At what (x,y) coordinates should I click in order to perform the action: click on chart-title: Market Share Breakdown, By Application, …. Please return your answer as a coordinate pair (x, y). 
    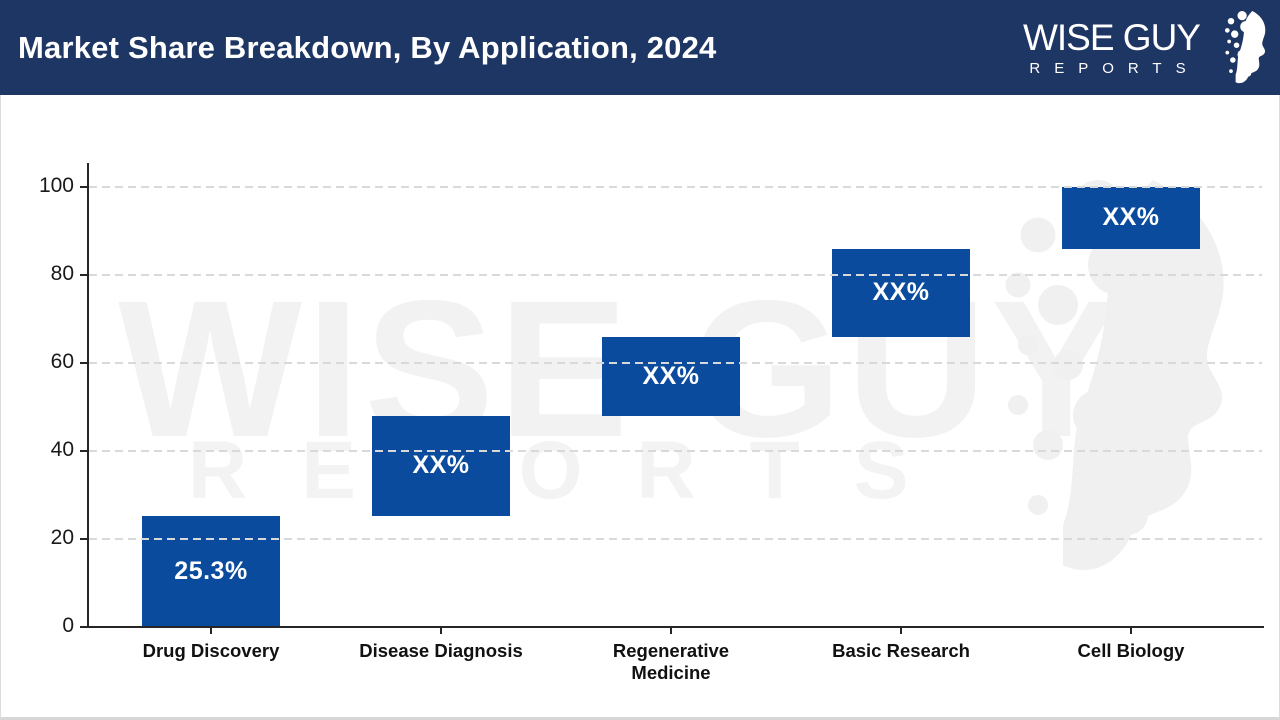
    Looking at the image, I should click on (367, 47).